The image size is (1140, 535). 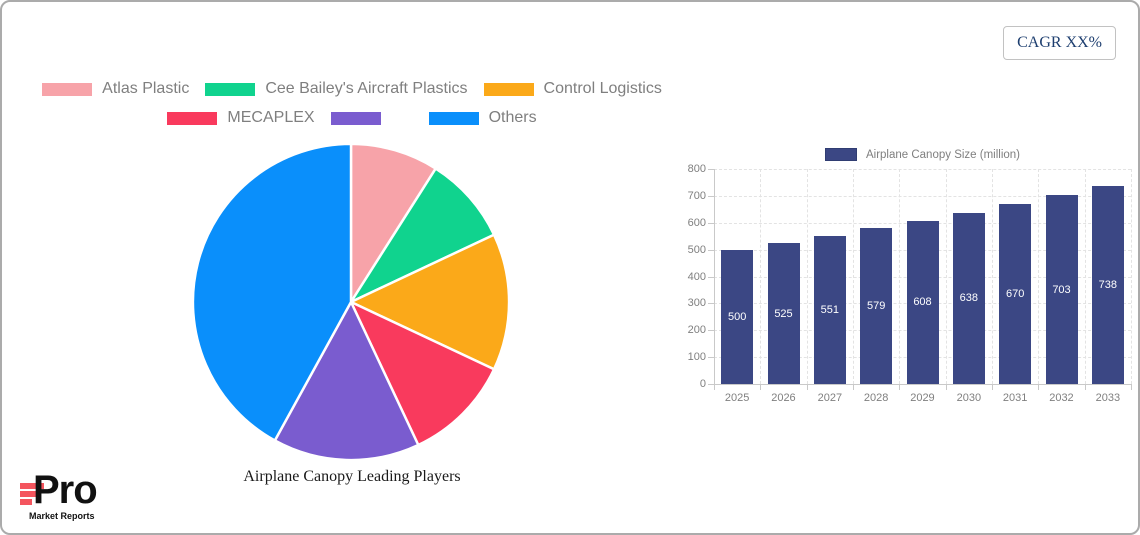 What do you see at coordinates (696, 357) in the screenshot?
I see `y-axis-tick-label: 100` at bounding box center [696, 357].